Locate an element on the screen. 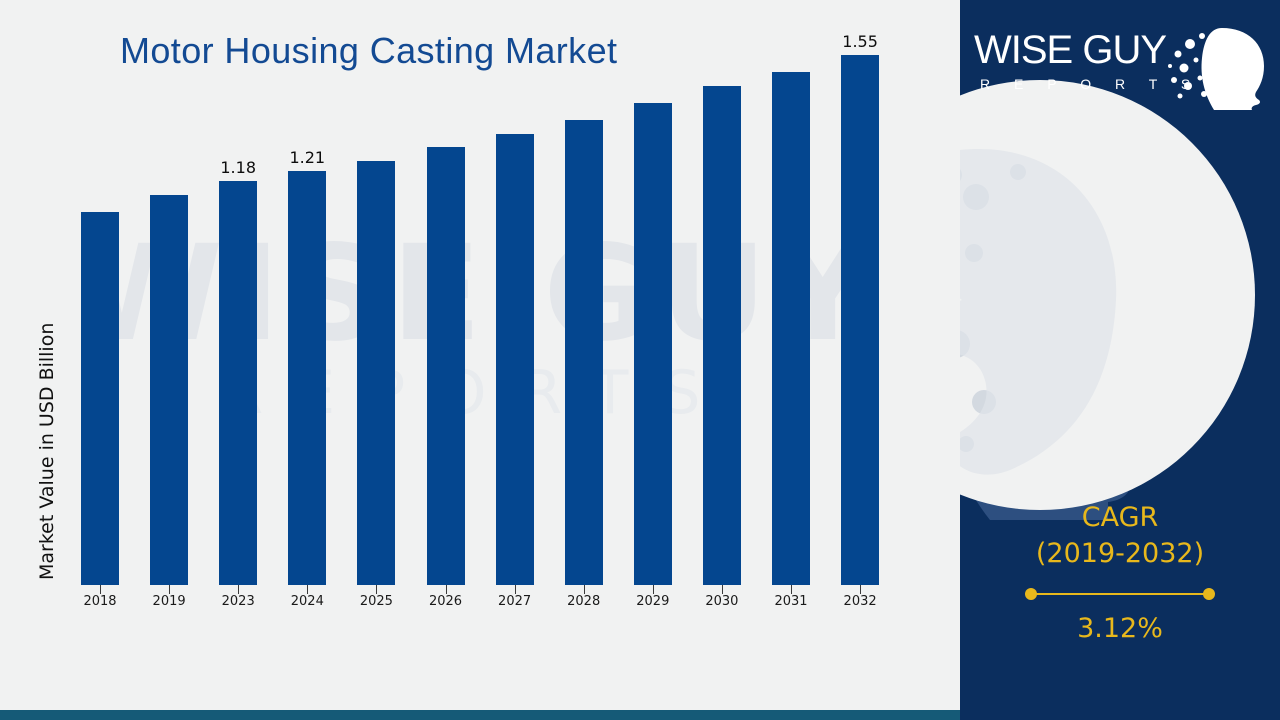  x-tick-2027 is located at coordinates (515, 589).